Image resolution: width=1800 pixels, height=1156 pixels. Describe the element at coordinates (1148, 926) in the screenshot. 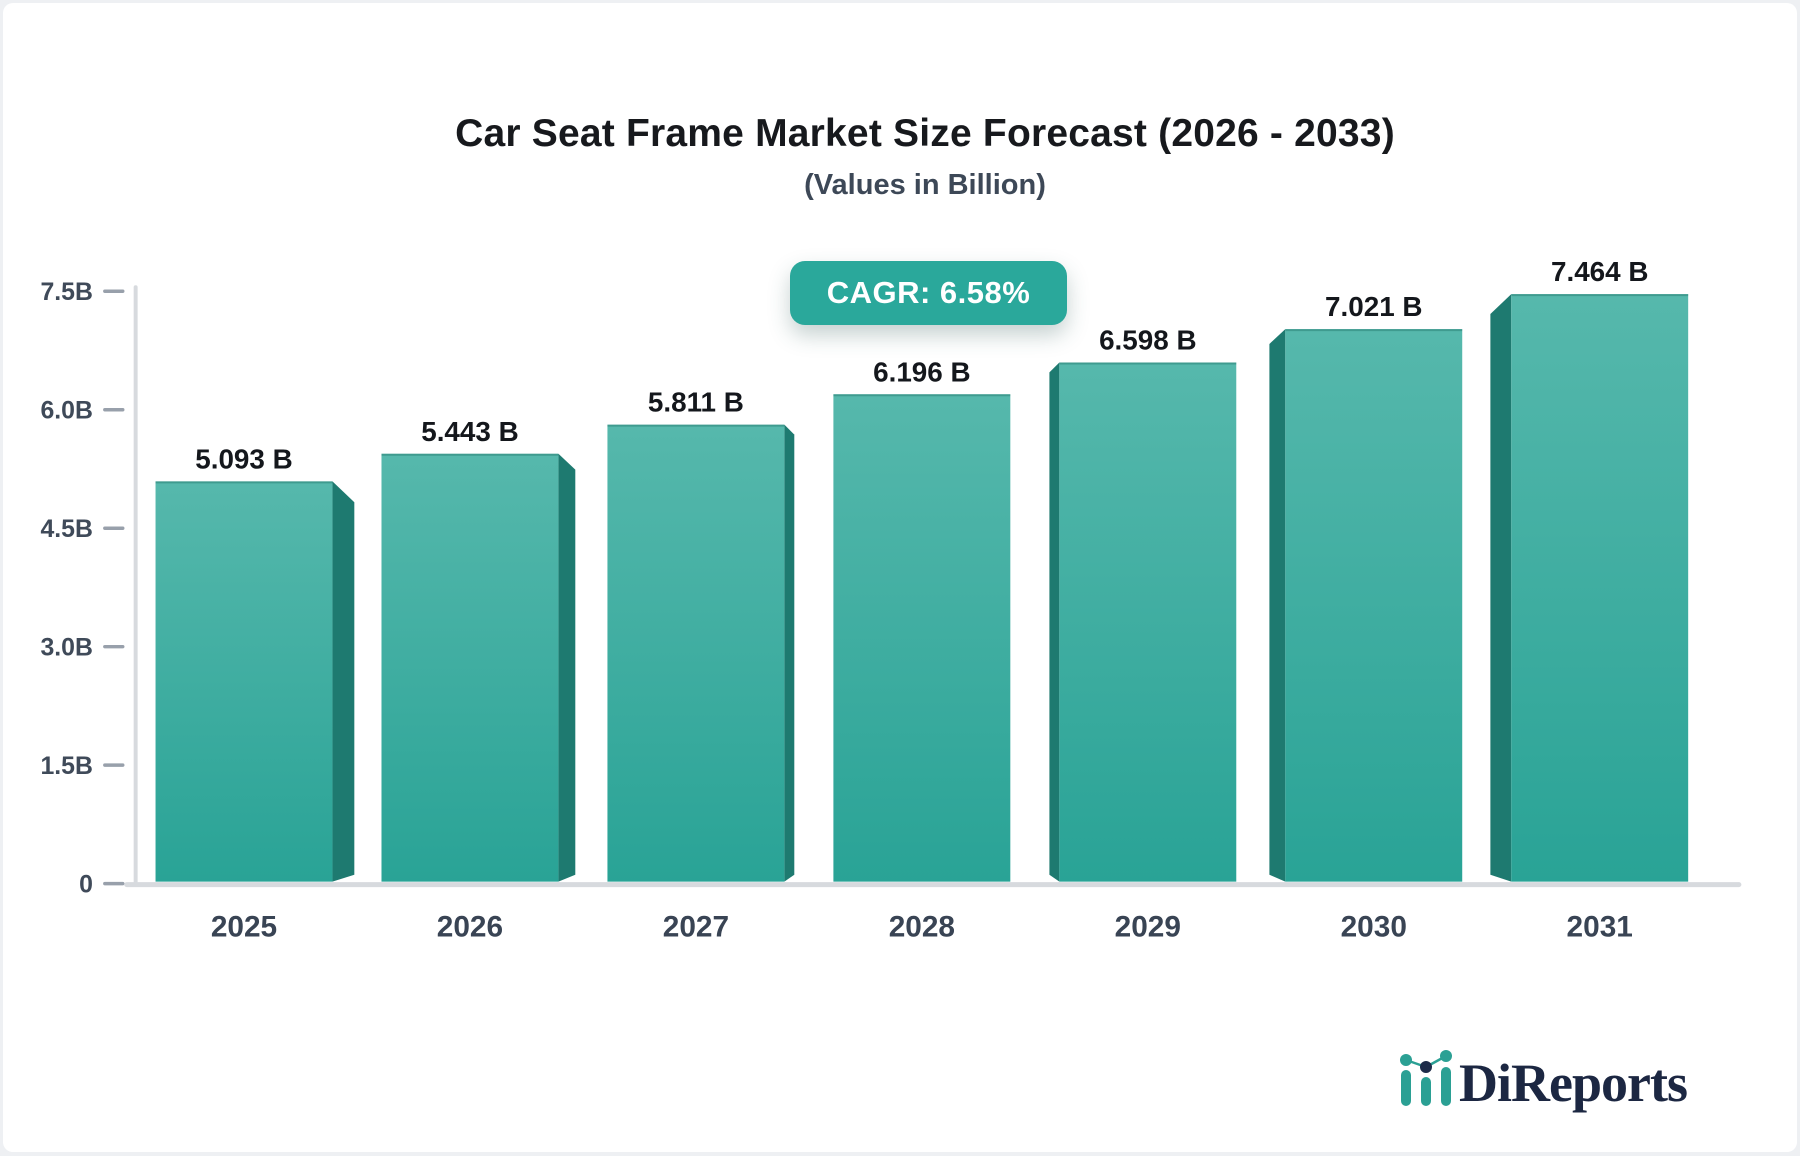

I see `x-axis-label: 2029` at that location.